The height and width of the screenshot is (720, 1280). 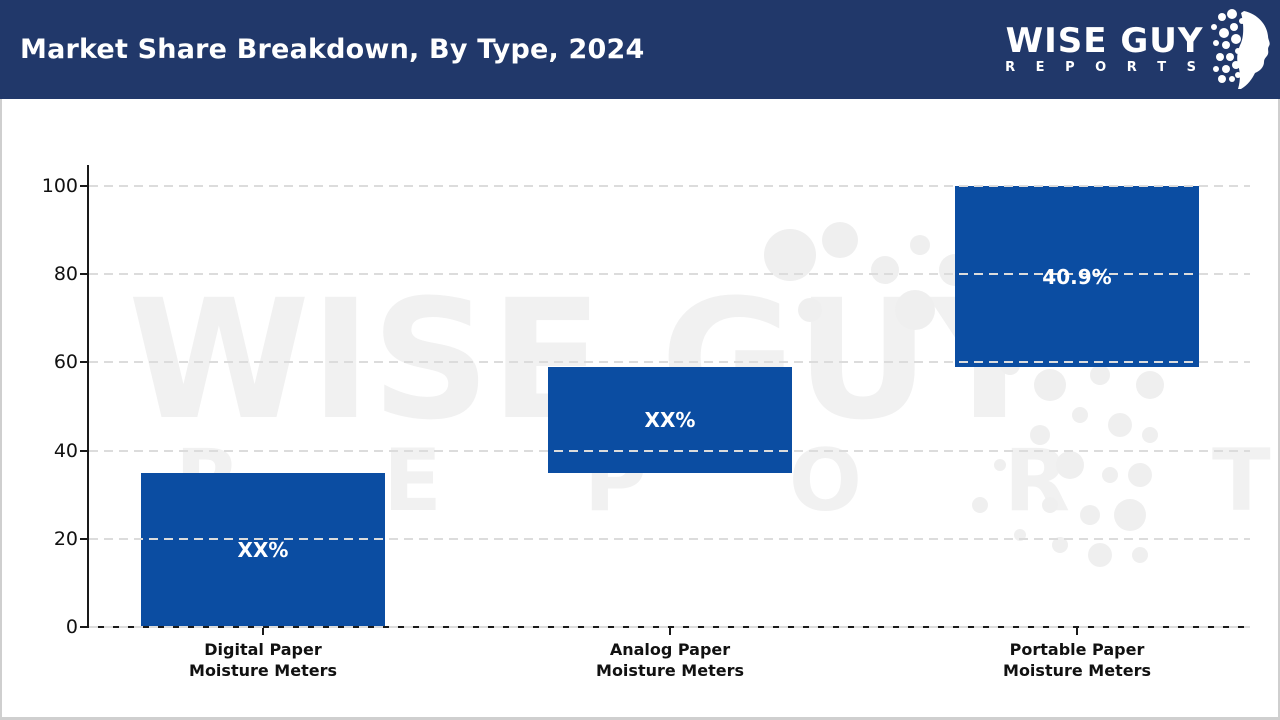 I want to click on page-title: Market Share Breakdown, By Type, 2024, so click(x=332, y=49).